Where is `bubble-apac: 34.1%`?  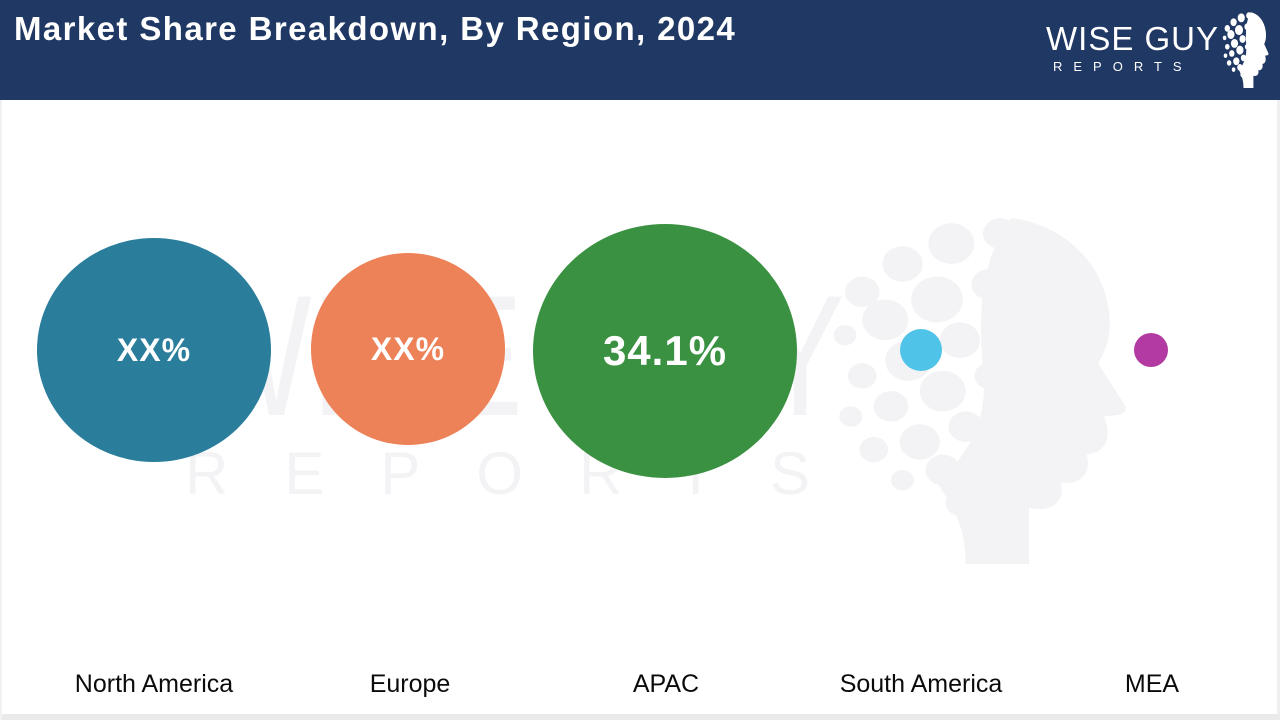 bubble-apac: 34.1% is located at coordinates (665, 351).